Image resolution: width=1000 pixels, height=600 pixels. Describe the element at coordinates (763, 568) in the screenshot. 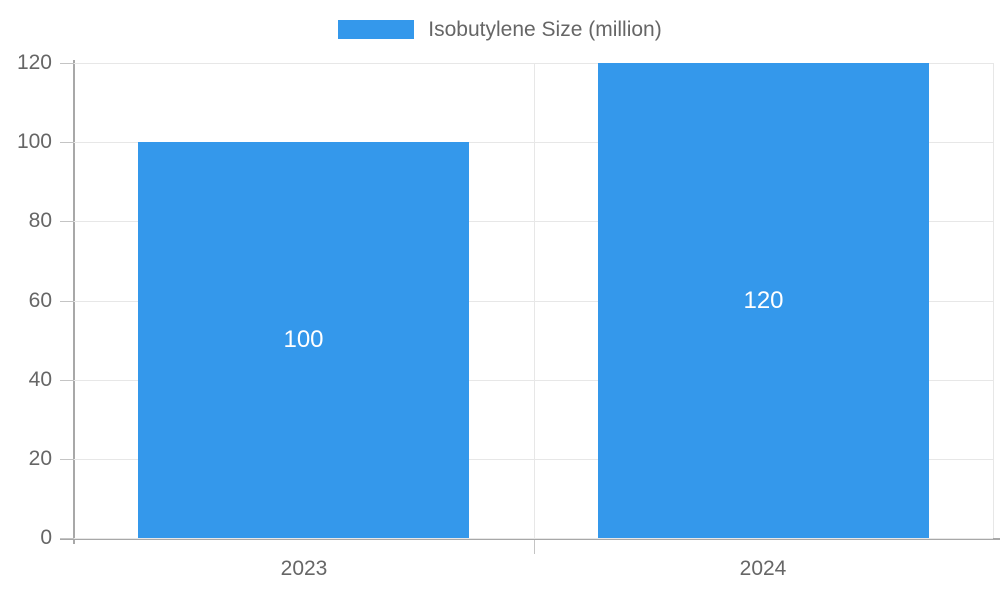

I see `x-axis-label-2024: 2024` at that location.